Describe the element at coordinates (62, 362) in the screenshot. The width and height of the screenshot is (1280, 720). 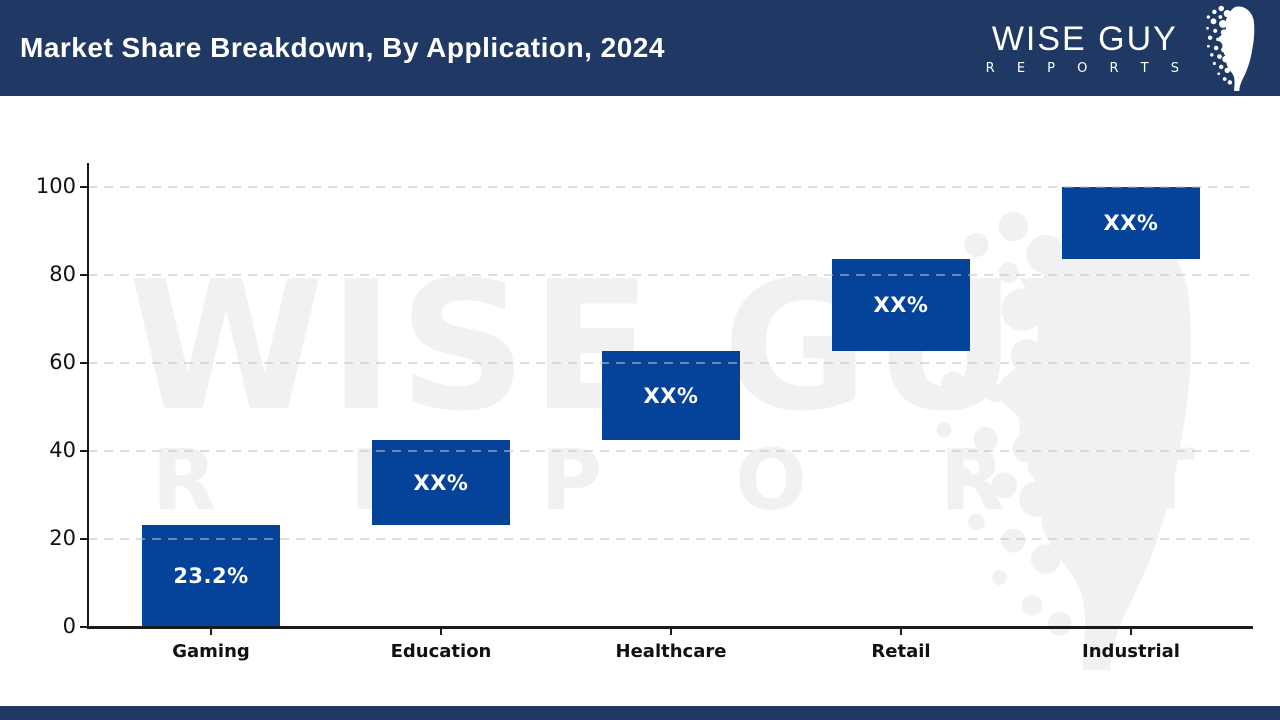
I see `y-axis-tick-label: 60` at that location.